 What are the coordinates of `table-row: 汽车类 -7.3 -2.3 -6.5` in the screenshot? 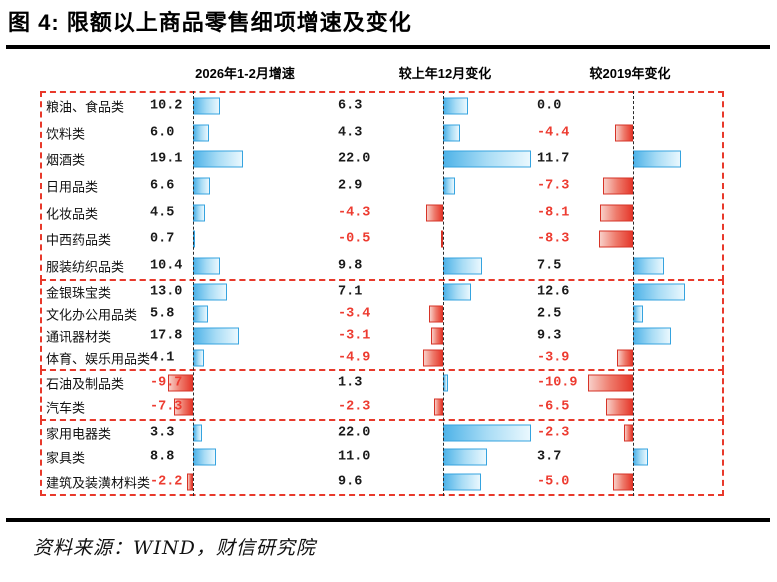 It's located at (382, 407).